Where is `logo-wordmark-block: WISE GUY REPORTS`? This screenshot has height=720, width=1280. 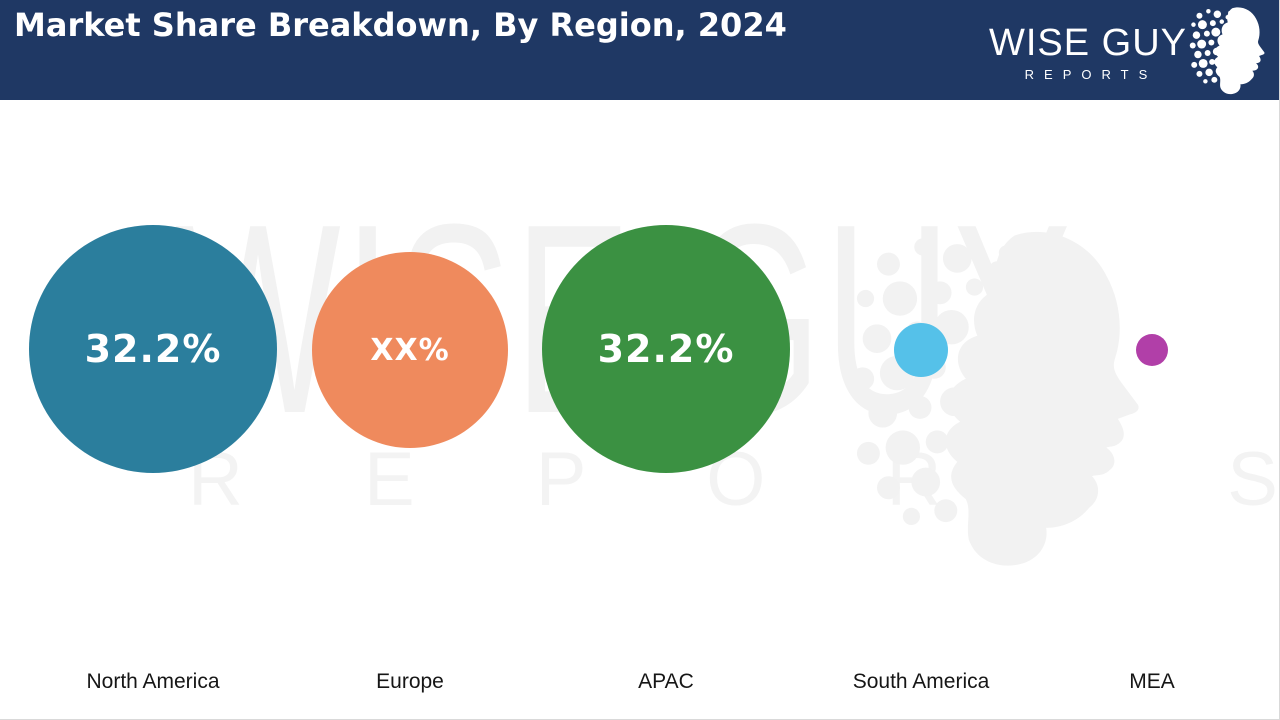 logo-wordmark-block: WISE GUY REPORTS is located at coordinates (1088, 53).